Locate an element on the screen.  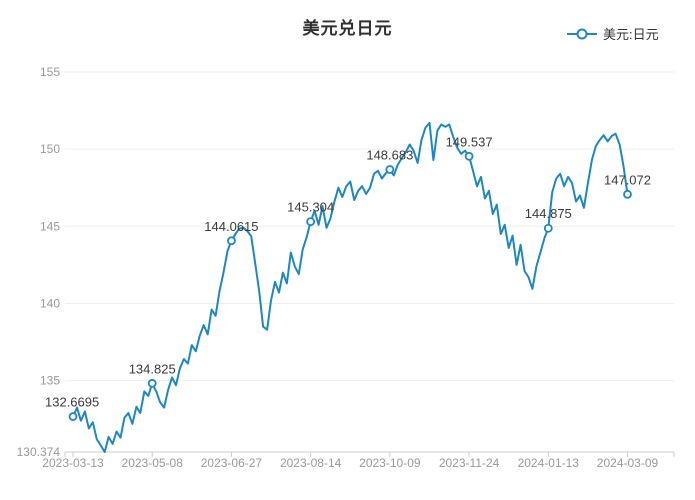
legend-item-usd-jpy: 美元:日元 is located at coordinates (612, 33).